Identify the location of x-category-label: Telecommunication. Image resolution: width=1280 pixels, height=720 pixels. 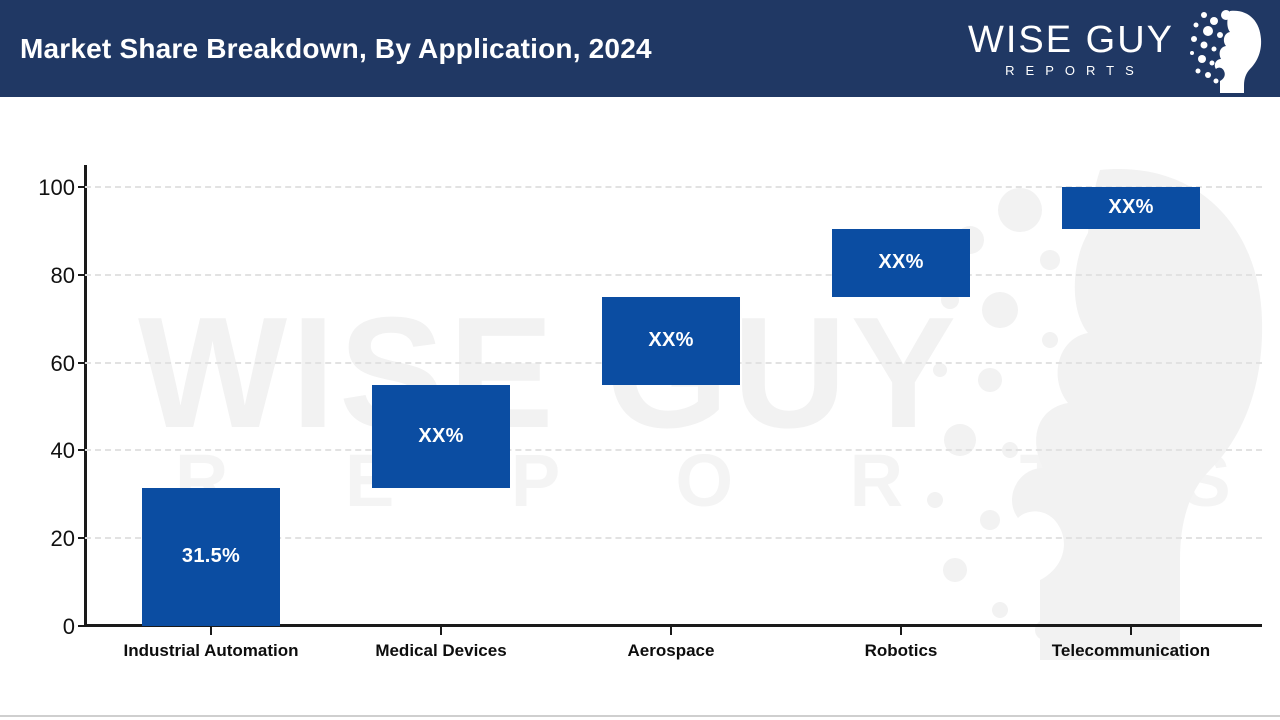
(1131, 650).